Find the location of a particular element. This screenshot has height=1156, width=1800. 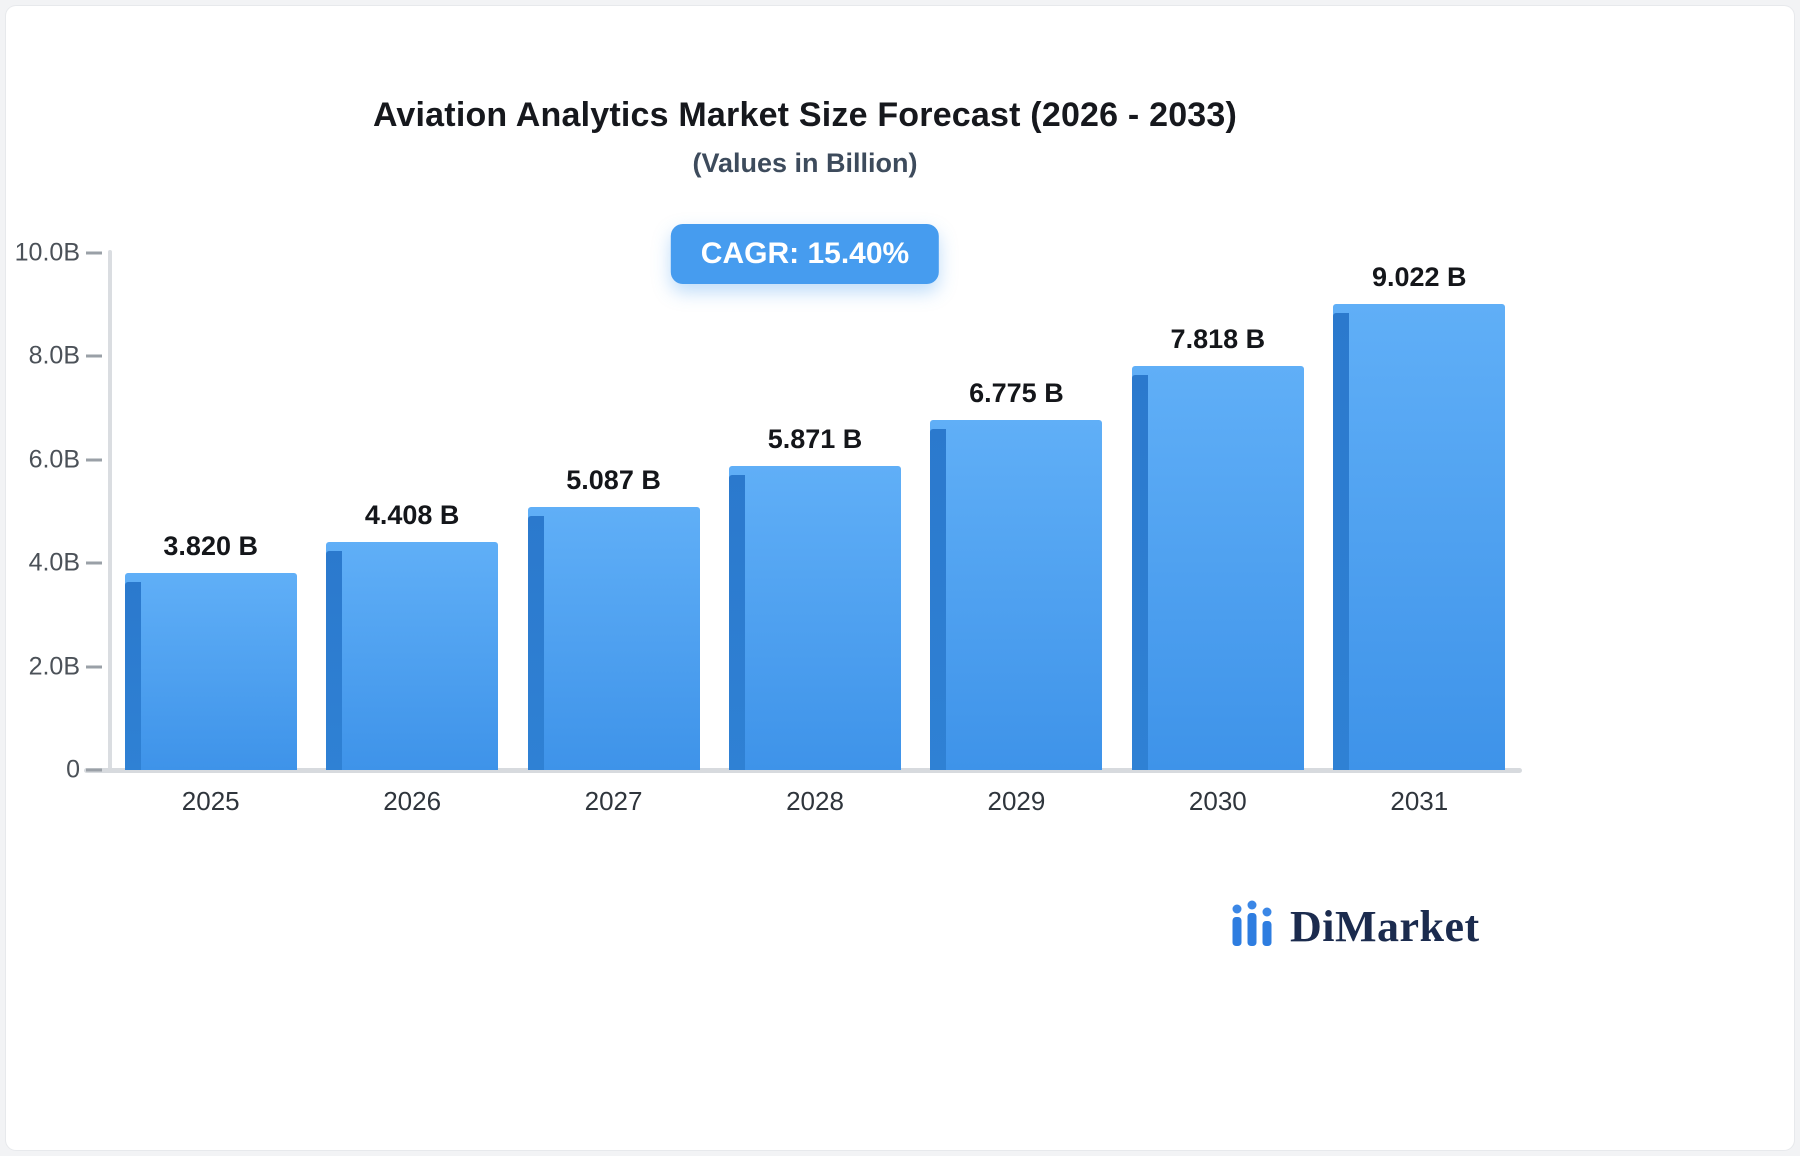

x-axis-label: 2030 is located at coordinates (1217, 801).